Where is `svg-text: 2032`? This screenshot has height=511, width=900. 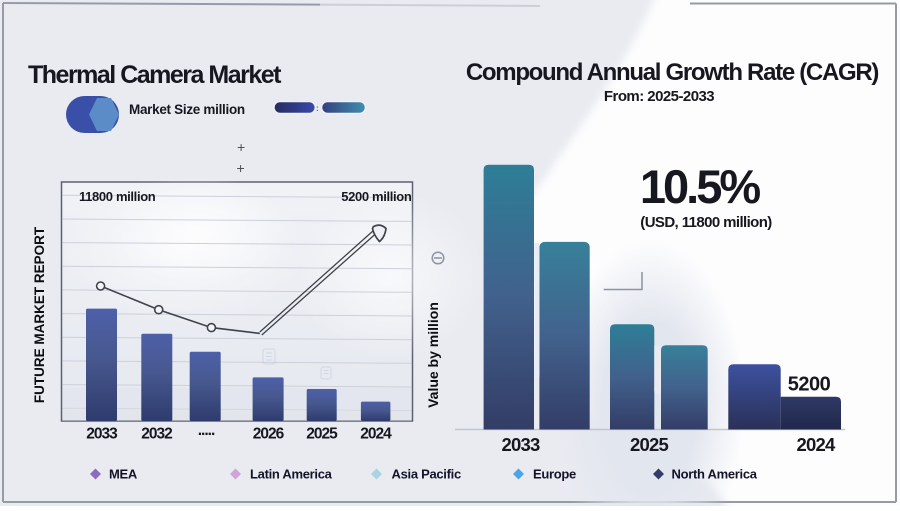 svg-text: 2032 is located at coordinates (156, 434).